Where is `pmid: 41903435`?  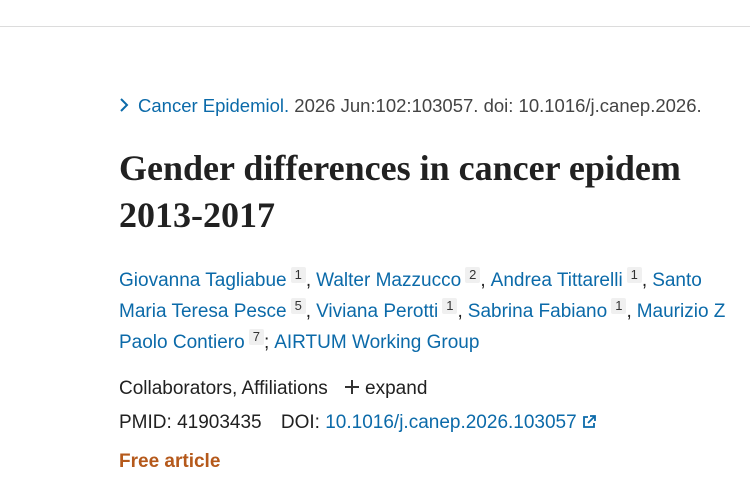 pmid: 41903435 is located at coordinates (219, 422).